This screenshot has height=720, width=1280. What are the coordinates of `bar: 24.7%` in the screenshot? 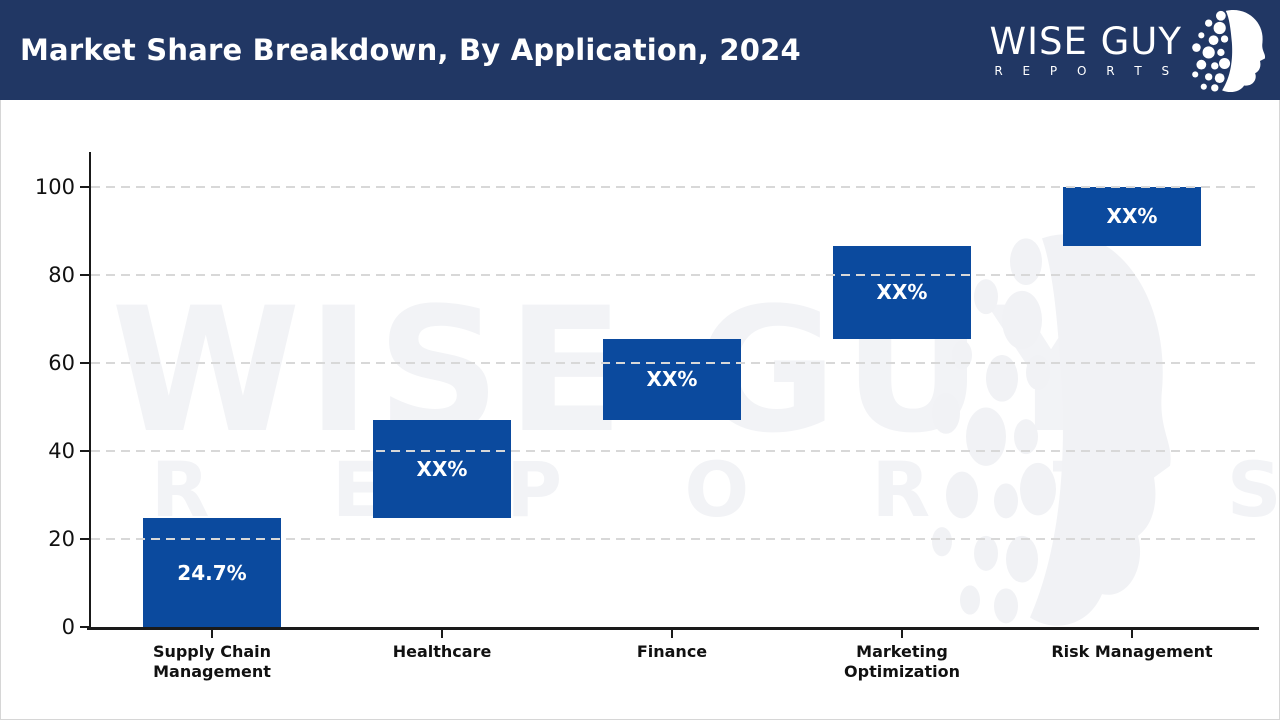 It's located at (212, 572).